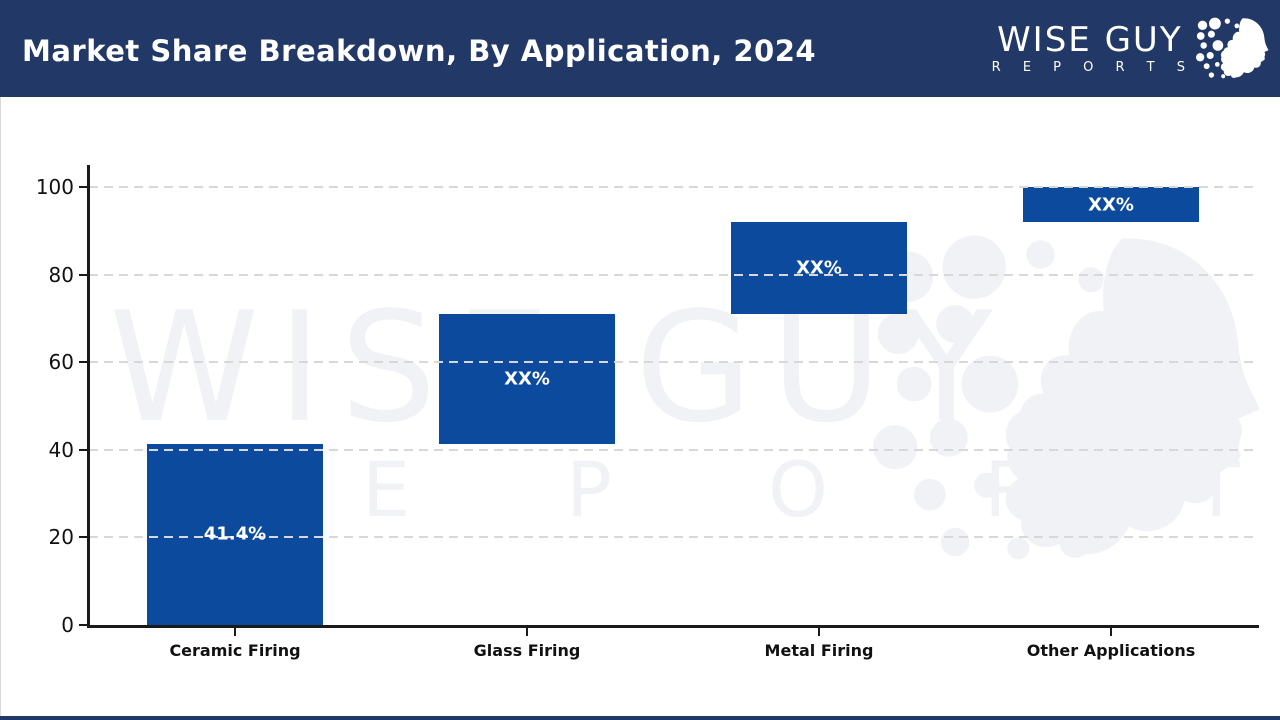 Image resolution: width=1280 pixels, height=720 pixels. What do you see at coordinates (1111, 632) in the screenshot?
I see `x-tick-other-applications` at bounding box center [1111, 632].